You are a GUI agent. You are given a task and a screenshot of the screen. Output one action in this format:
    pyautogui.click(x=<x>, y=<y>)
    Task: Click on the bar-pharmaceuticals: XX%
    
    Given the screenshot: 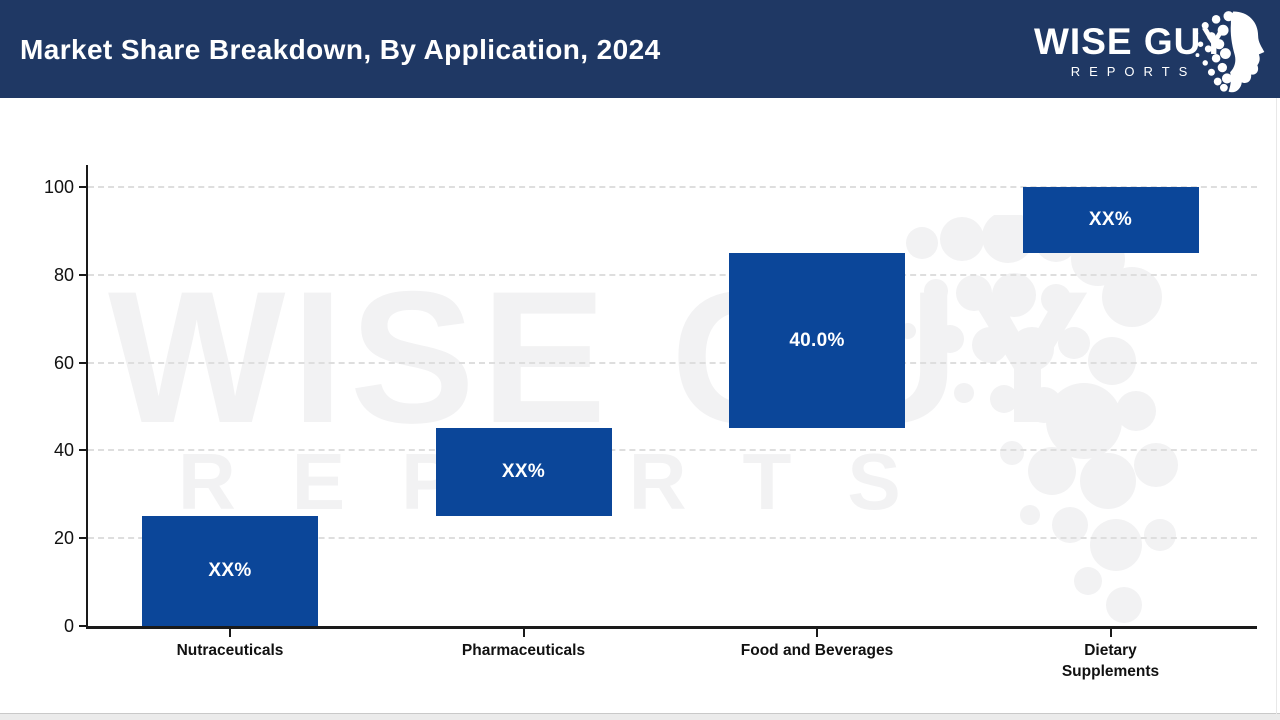 What is the action you would take?
    pyautogui.click(x=523, y=472)
    